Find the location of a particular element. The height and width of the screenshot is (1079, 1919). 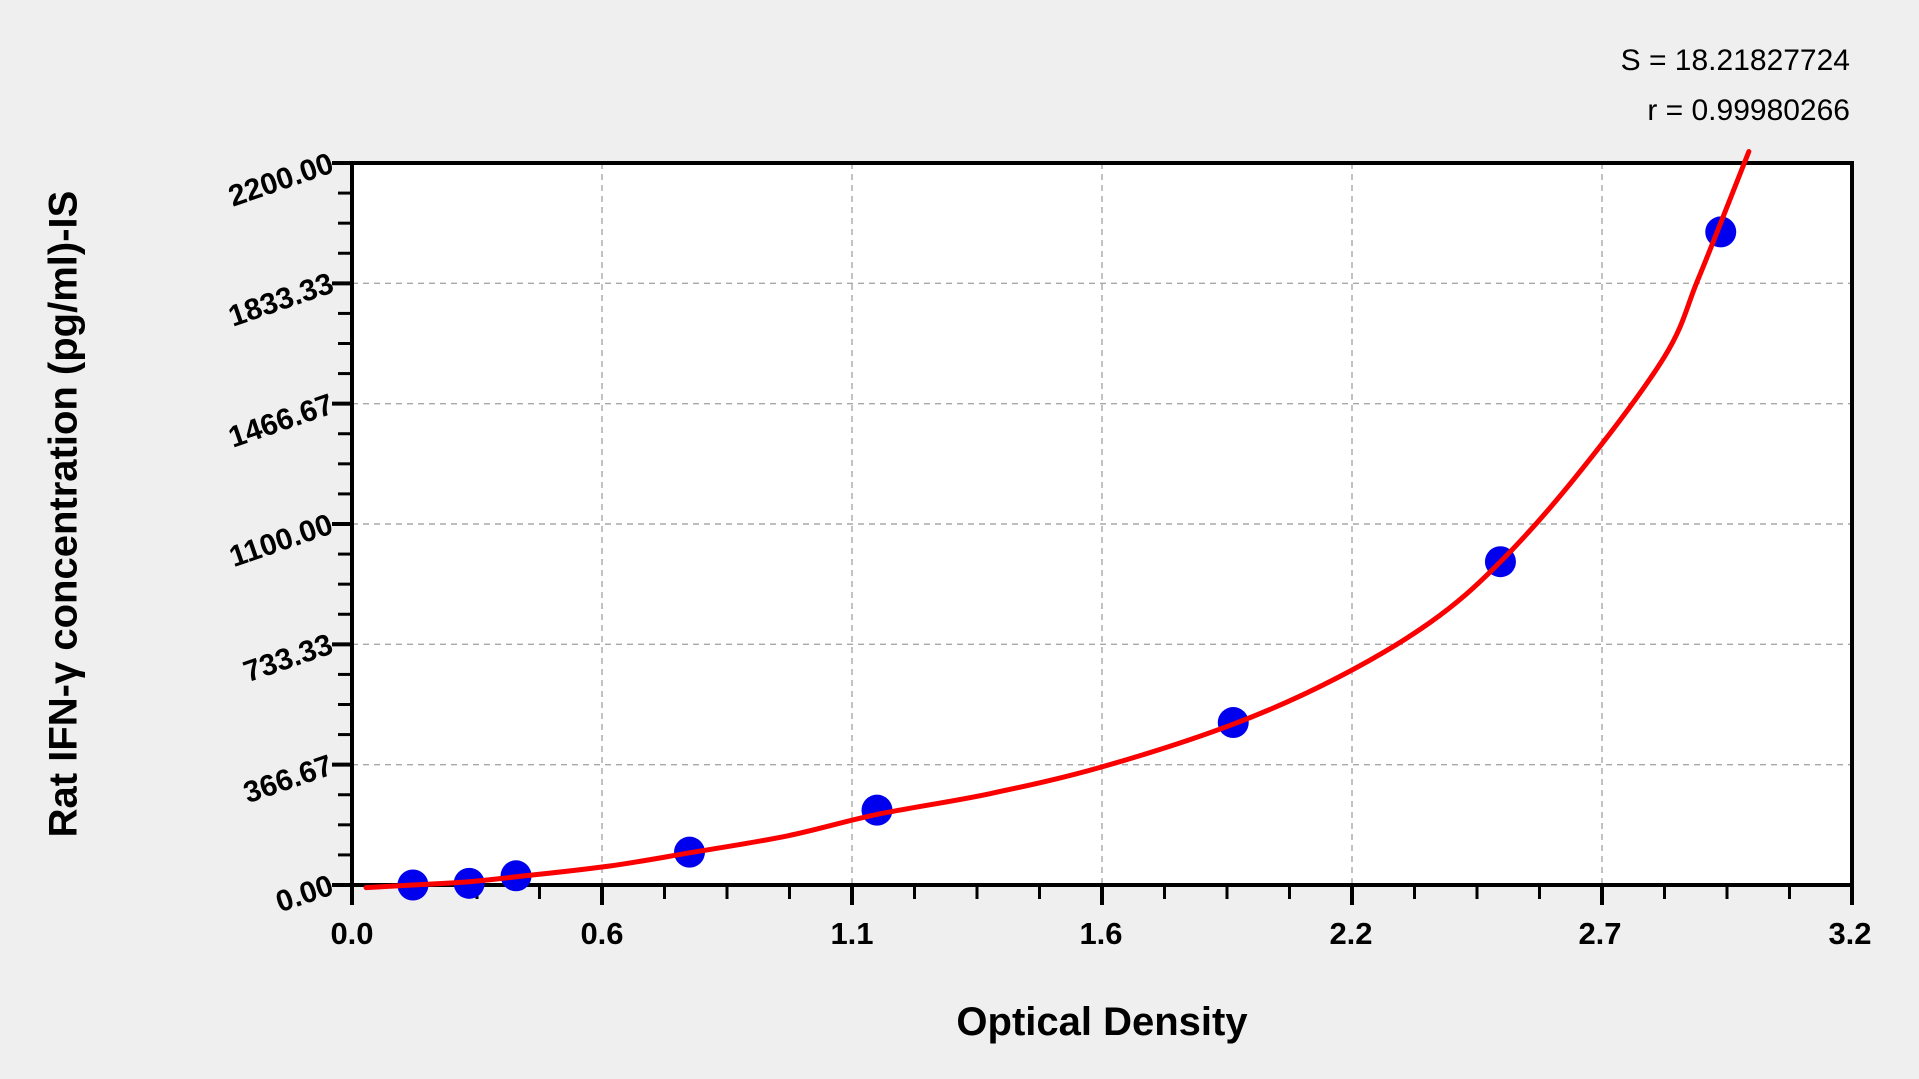

x-tick-label: 0.0 is located at coordinates (352, 933).